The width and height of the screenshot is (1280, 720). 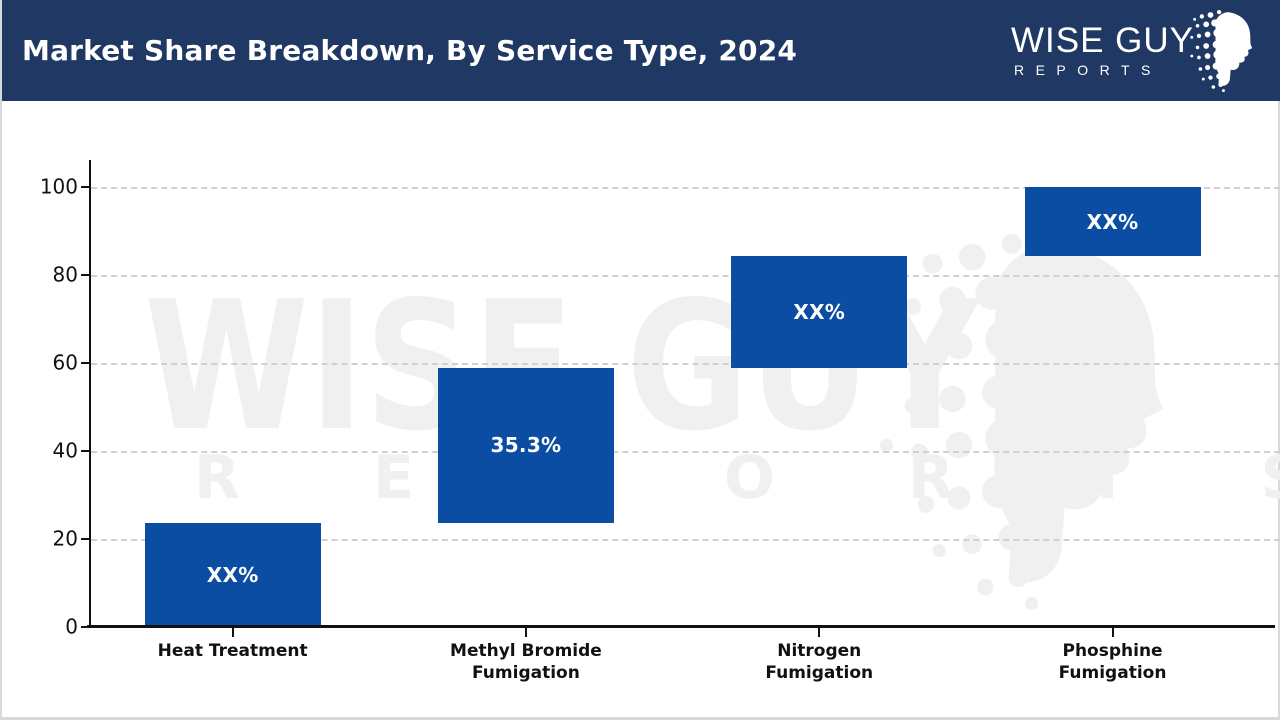 I want to click on brand-subname: REPORTS, so click(x=1087, y=70).